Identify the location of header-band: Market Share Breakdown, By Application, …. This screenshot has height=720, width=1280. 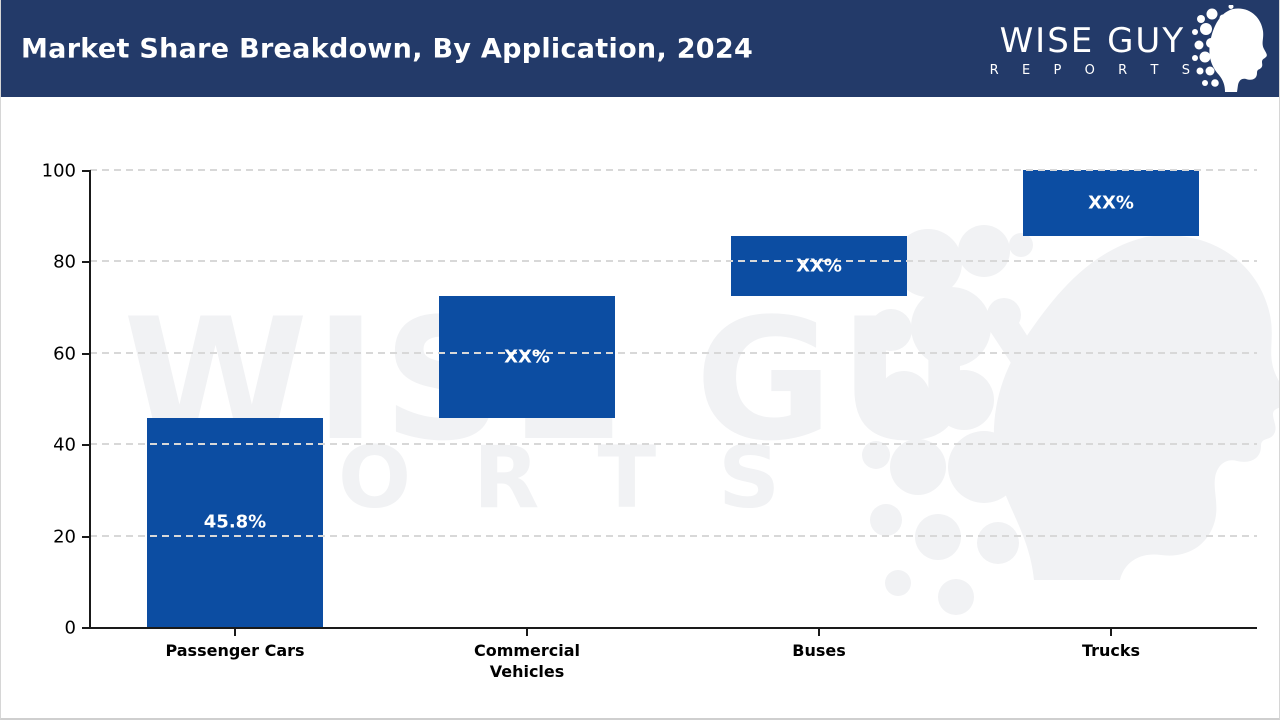
(640, 48).